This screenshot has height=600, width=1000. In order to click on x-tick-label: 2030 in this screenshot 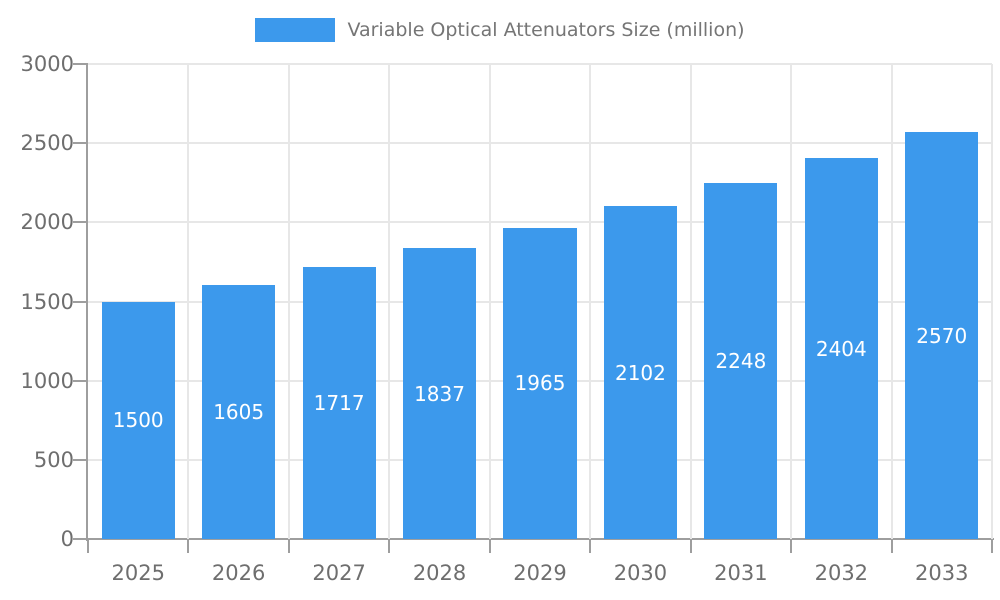, I will do `click(640, 573)`.